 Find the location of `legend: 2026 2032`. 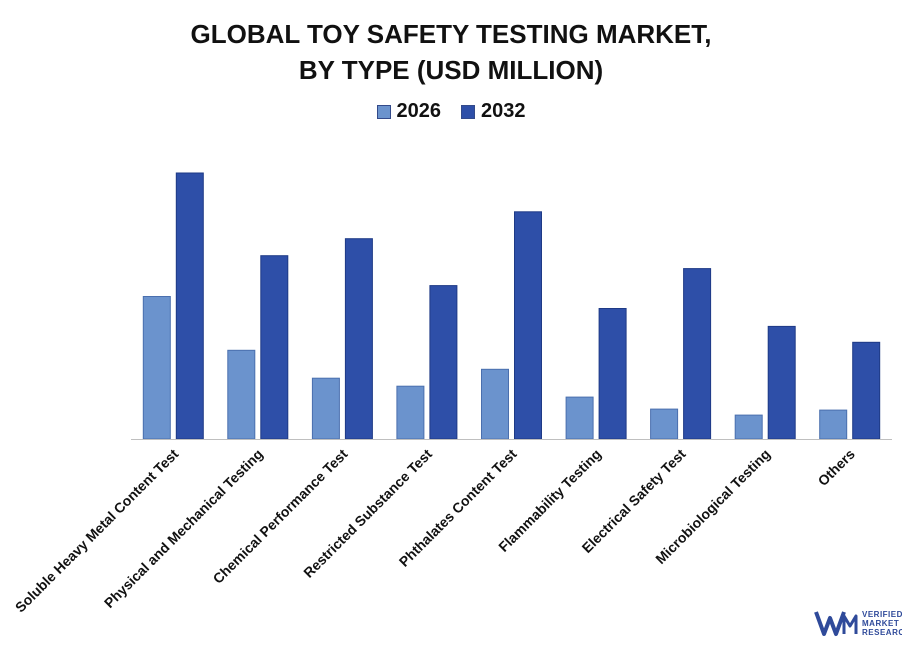

legend: 2026 2032 is located at coordinates (451, 111).